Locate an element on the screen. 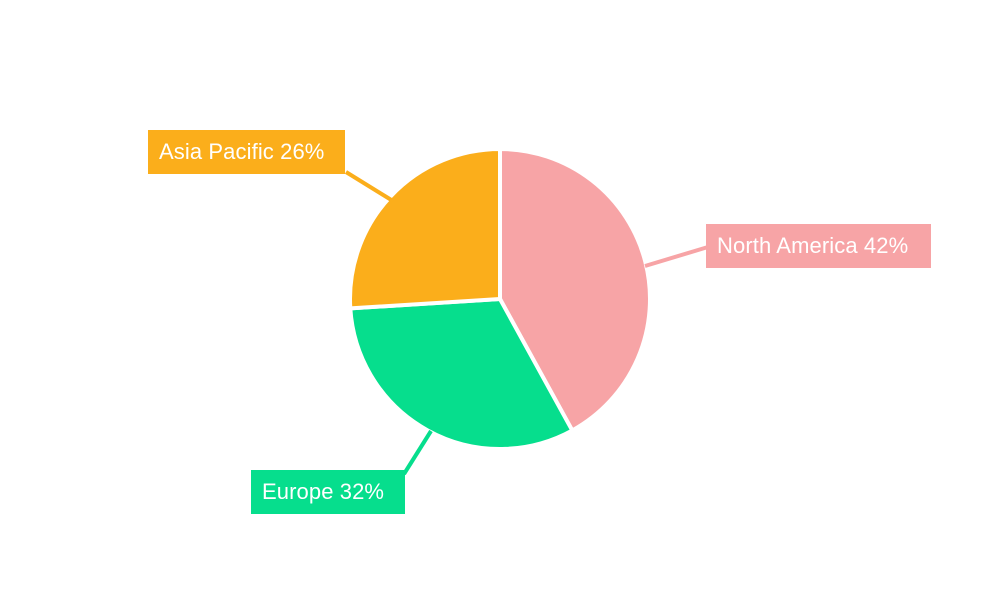 This screenshot has height=600, width=1000. pie-label-asia-pacific-text: Asia Pacific 26% is located at coordinates (242, 151).